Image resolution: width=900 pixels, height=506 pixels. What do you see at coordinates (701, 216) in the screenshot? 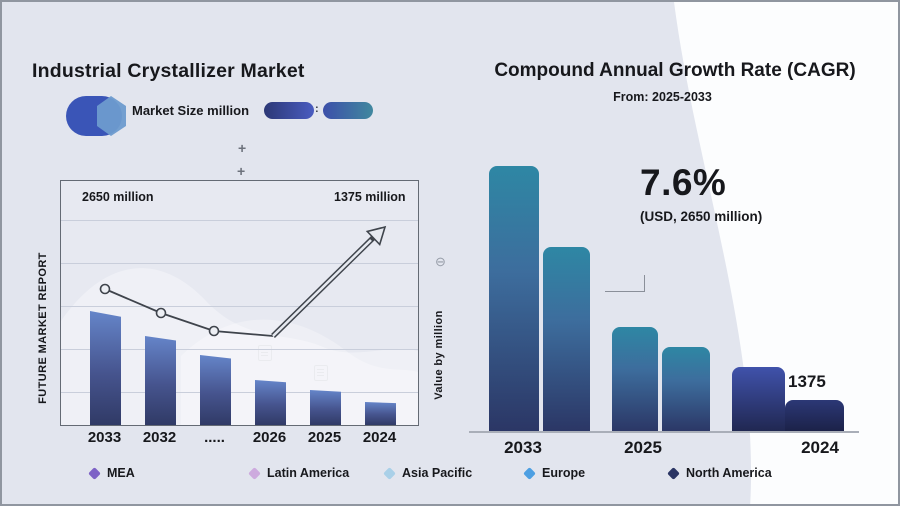
I see `cagr-note: (USD, 2650 million)` at bounding box center [701, 216].